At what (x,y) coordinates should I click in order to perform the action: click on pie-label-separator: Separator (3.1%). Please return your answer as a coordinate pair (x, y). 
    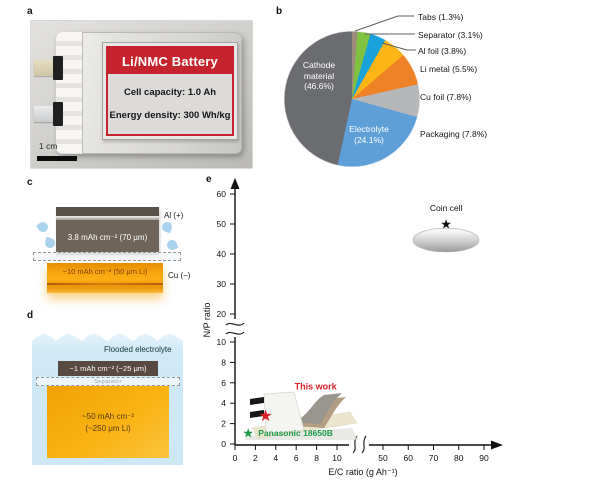
    Looking at the image, I should click on (450, 35).